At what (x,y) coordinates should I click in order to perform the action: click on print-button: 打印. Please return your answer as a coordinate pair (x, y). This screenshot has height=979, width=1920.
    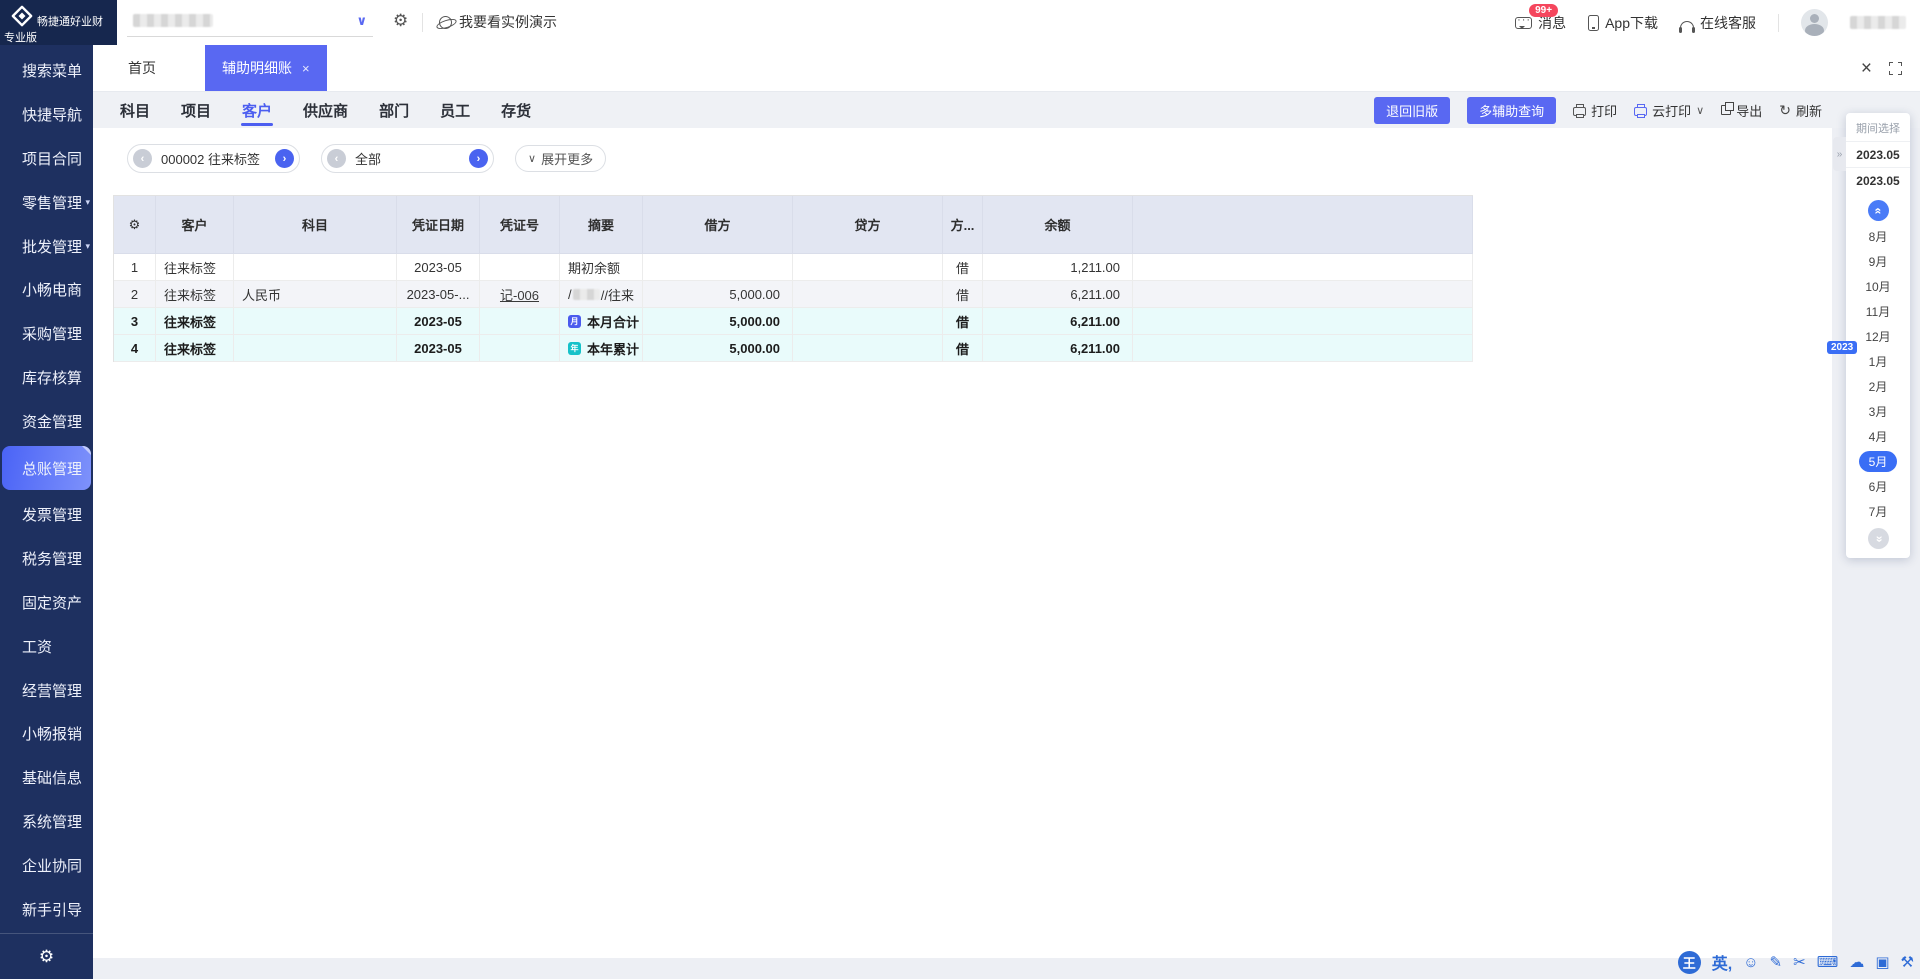
    Looking at the image, I should click on (1595, 110).